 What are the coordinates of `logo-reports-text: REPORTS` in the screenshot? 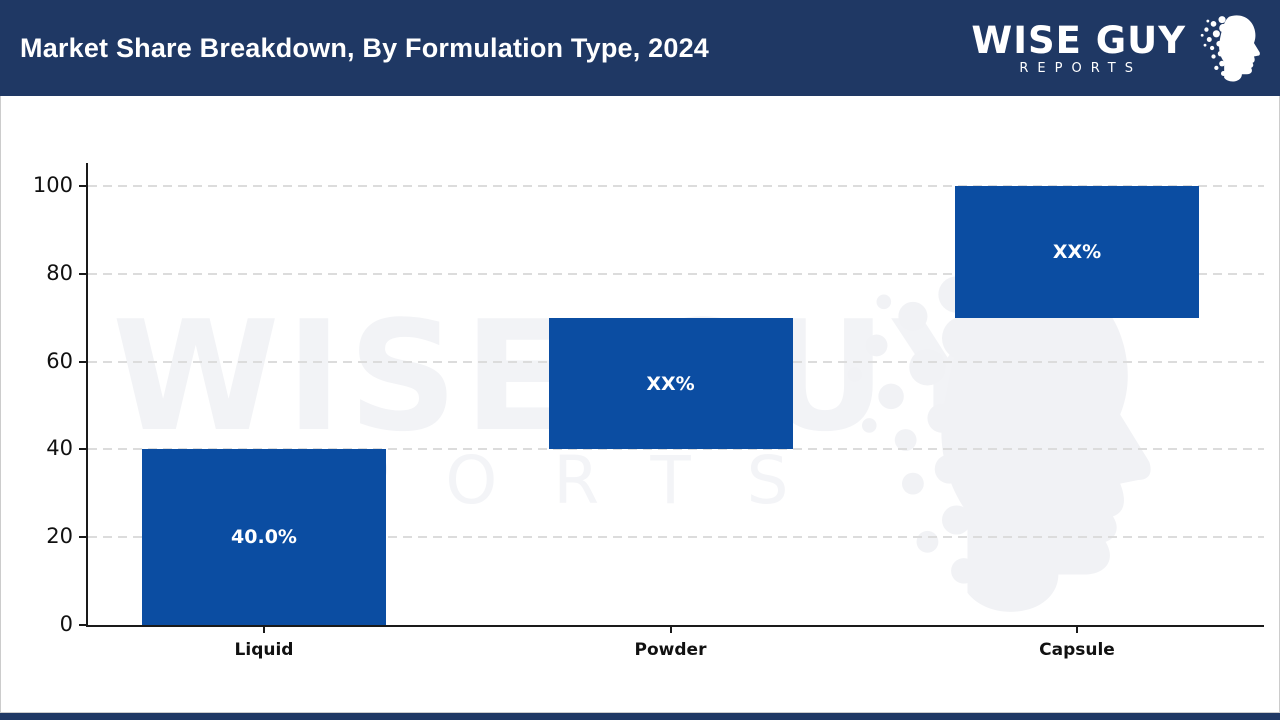 It's located at (1080, 68).